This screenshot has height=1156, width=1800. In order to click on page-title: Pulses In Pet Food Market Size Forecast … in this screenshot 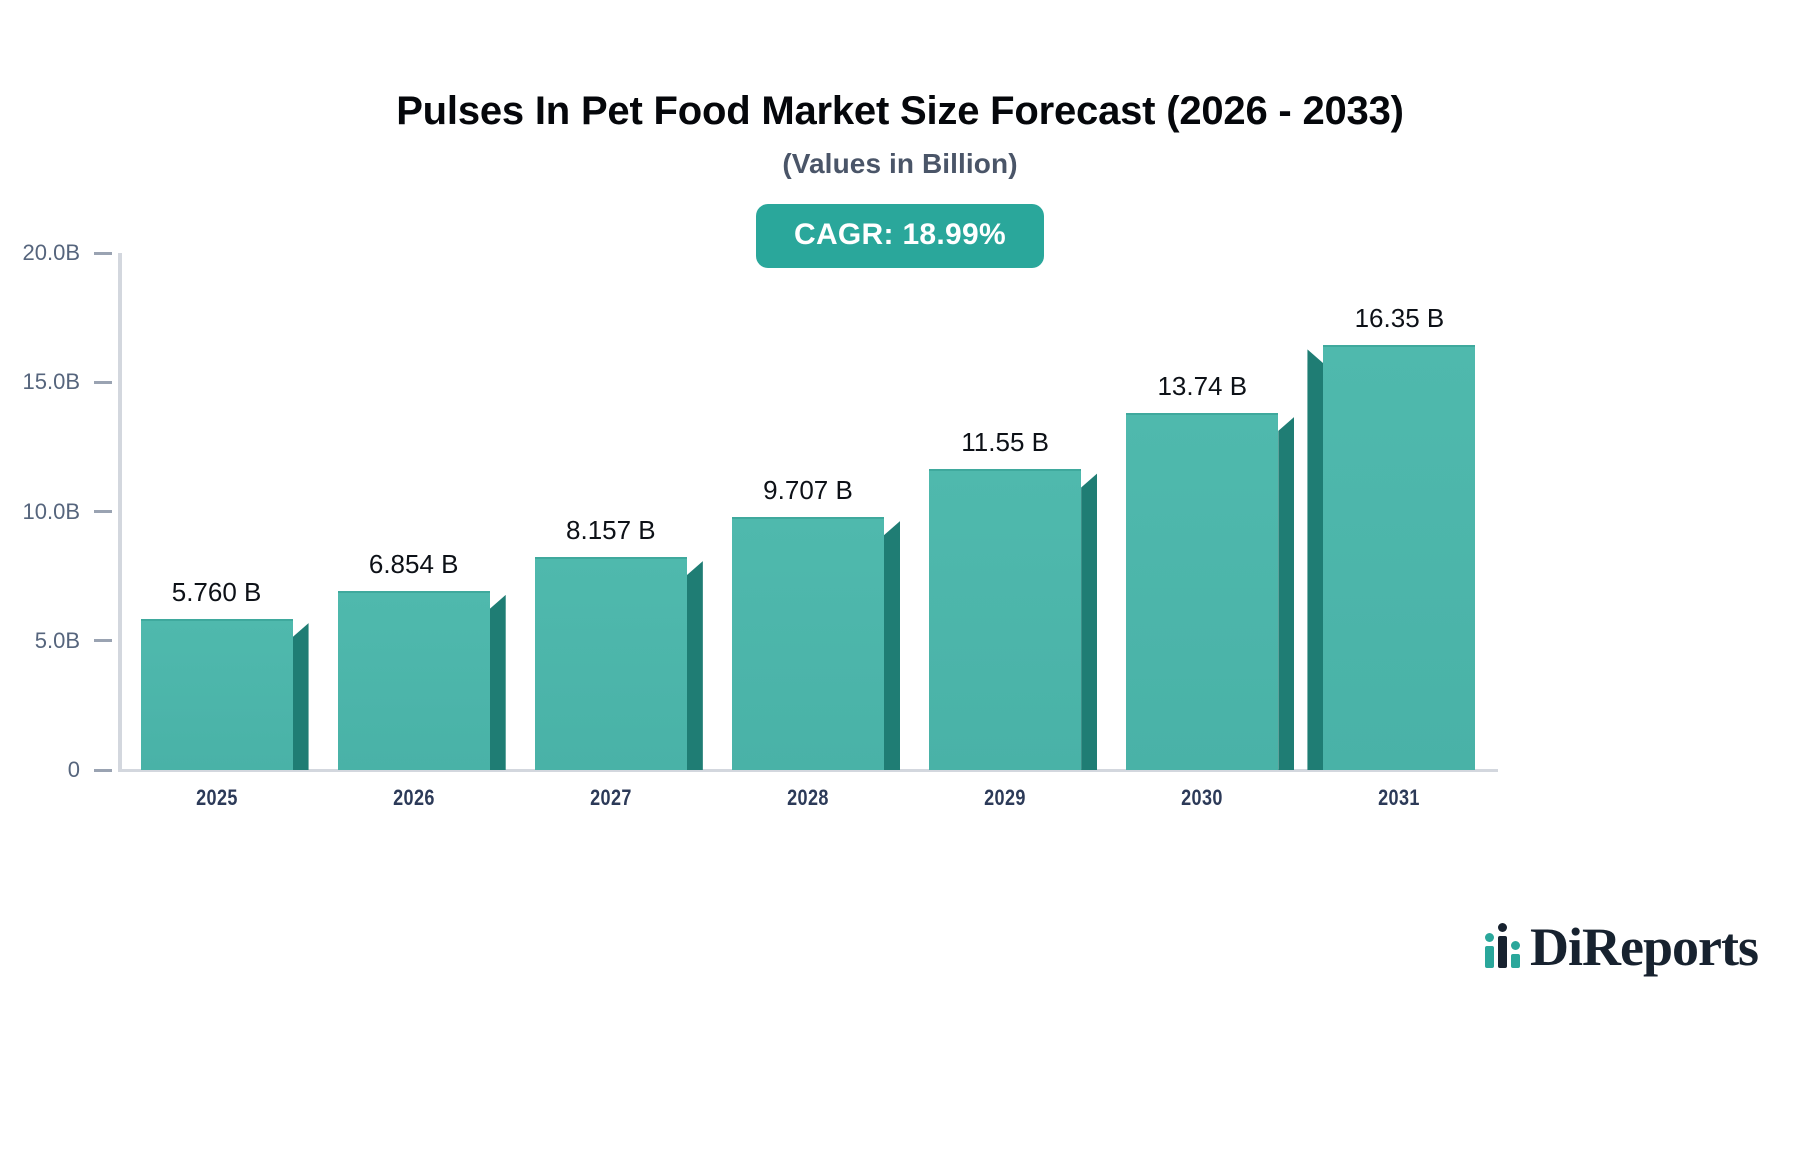, I will do `click(900, 111)`.